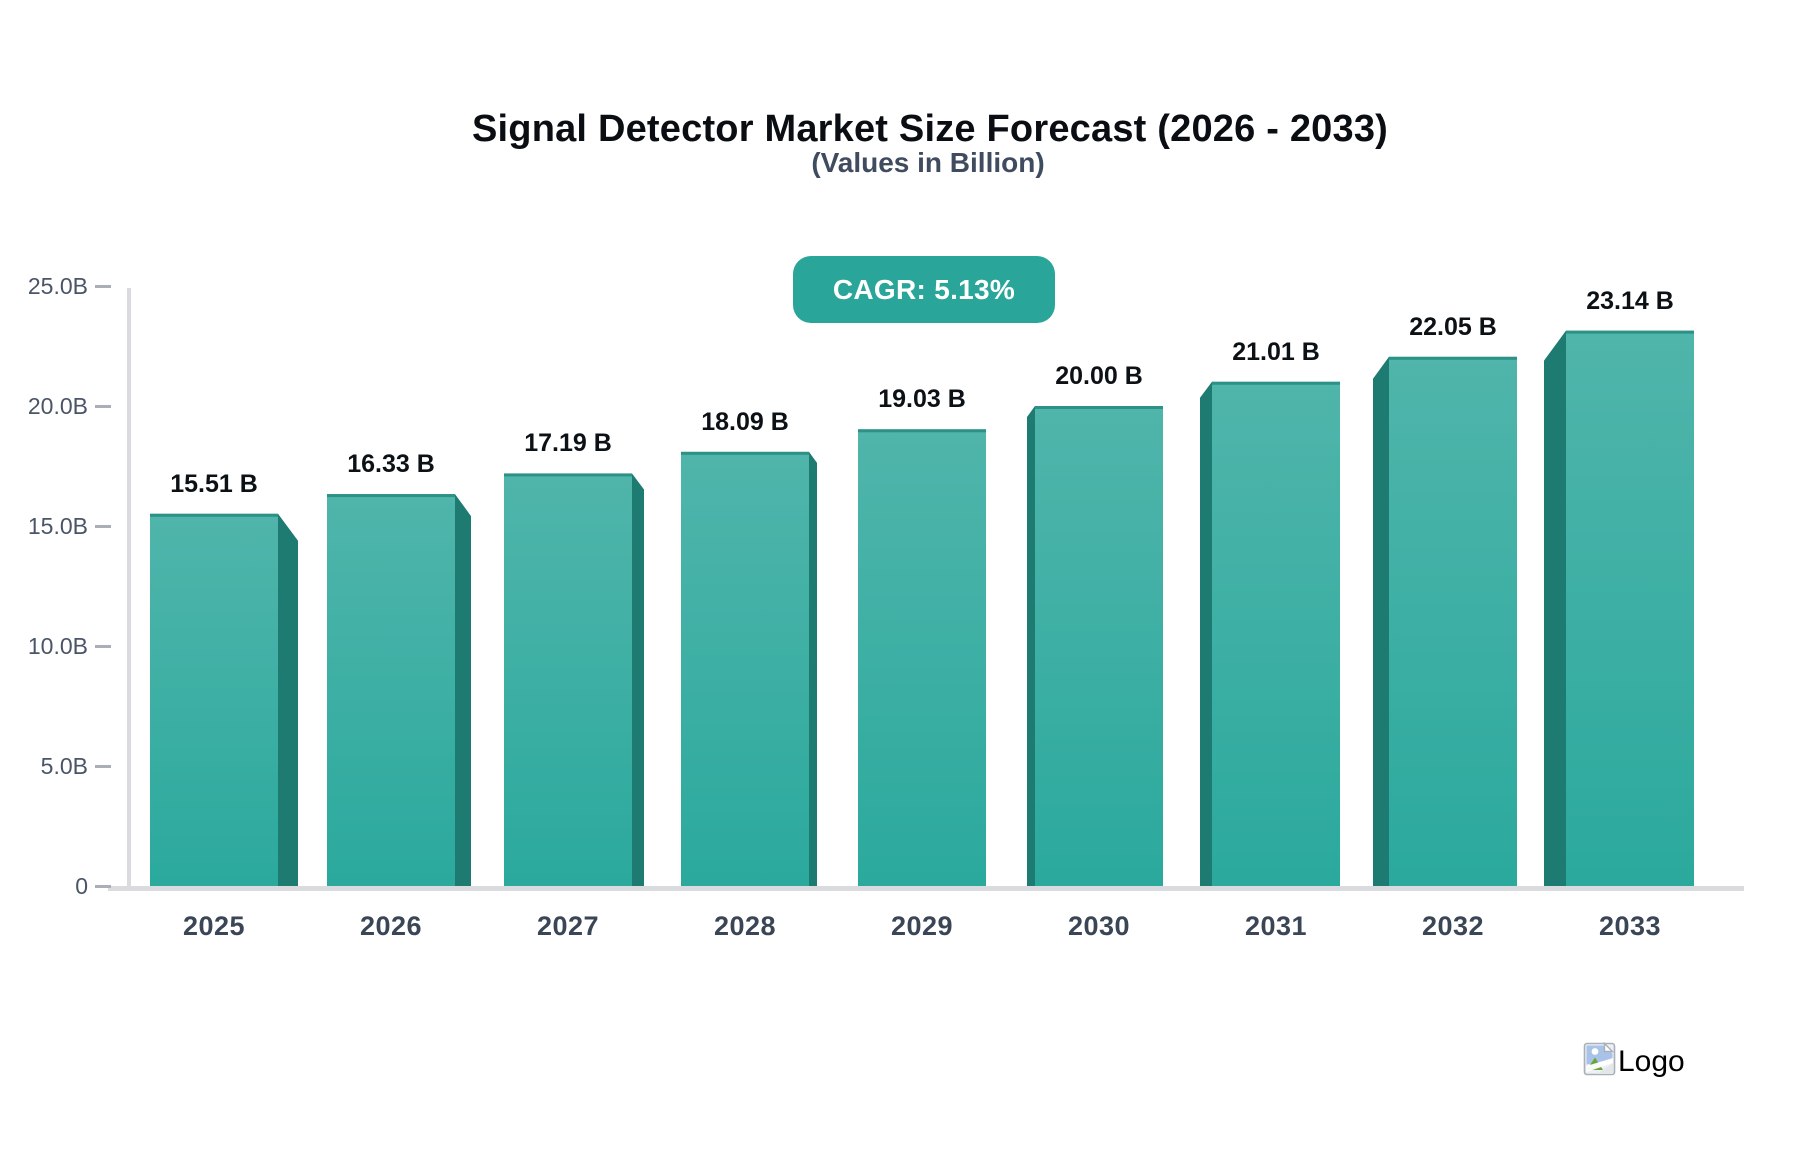  What do you see at coordinates (1630, 926) in the screenshot?
I see `x-axis-year-label: 2033` at bounding box center [1630, 926].